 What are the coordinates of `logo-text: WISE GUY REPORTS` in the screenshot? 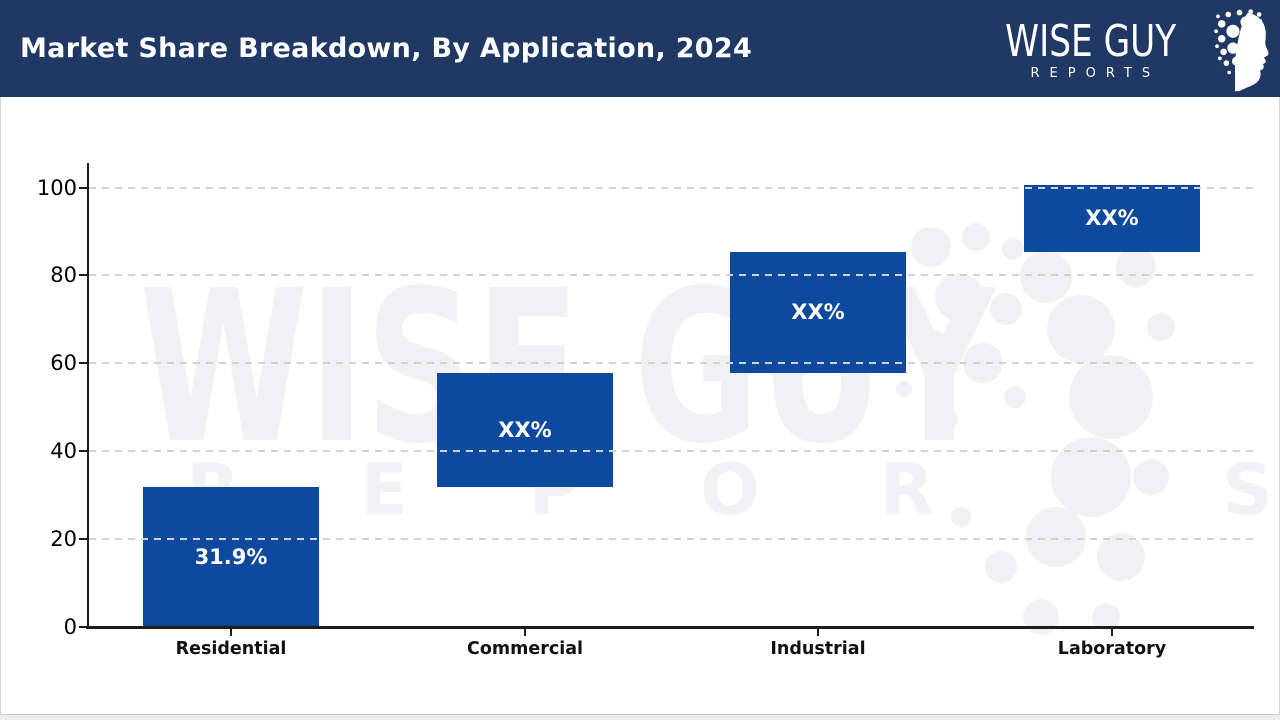 It's located at (1090, 48).